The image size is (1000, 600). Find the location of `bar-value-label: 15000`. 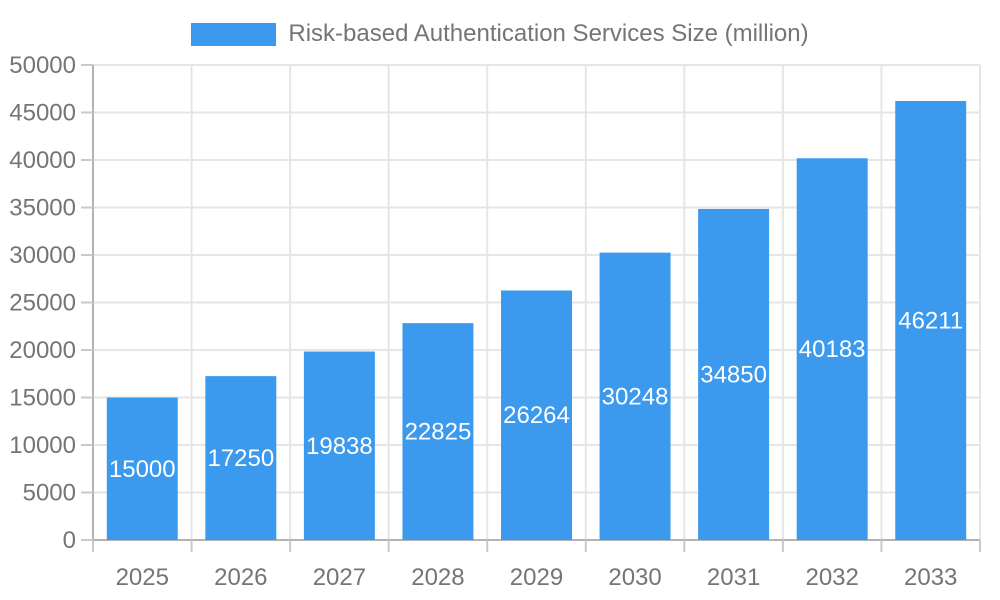

bar-value-label: 15000 is located at coordinates (142, 469).